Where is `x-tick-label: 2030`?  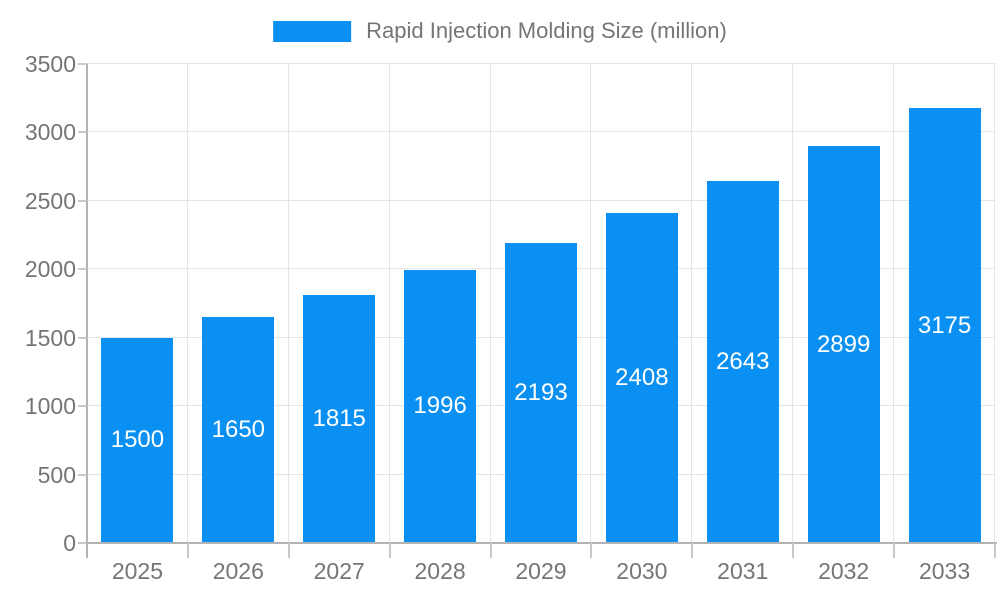
x-tick-label: 2030 is located at coordinates (642, 571).